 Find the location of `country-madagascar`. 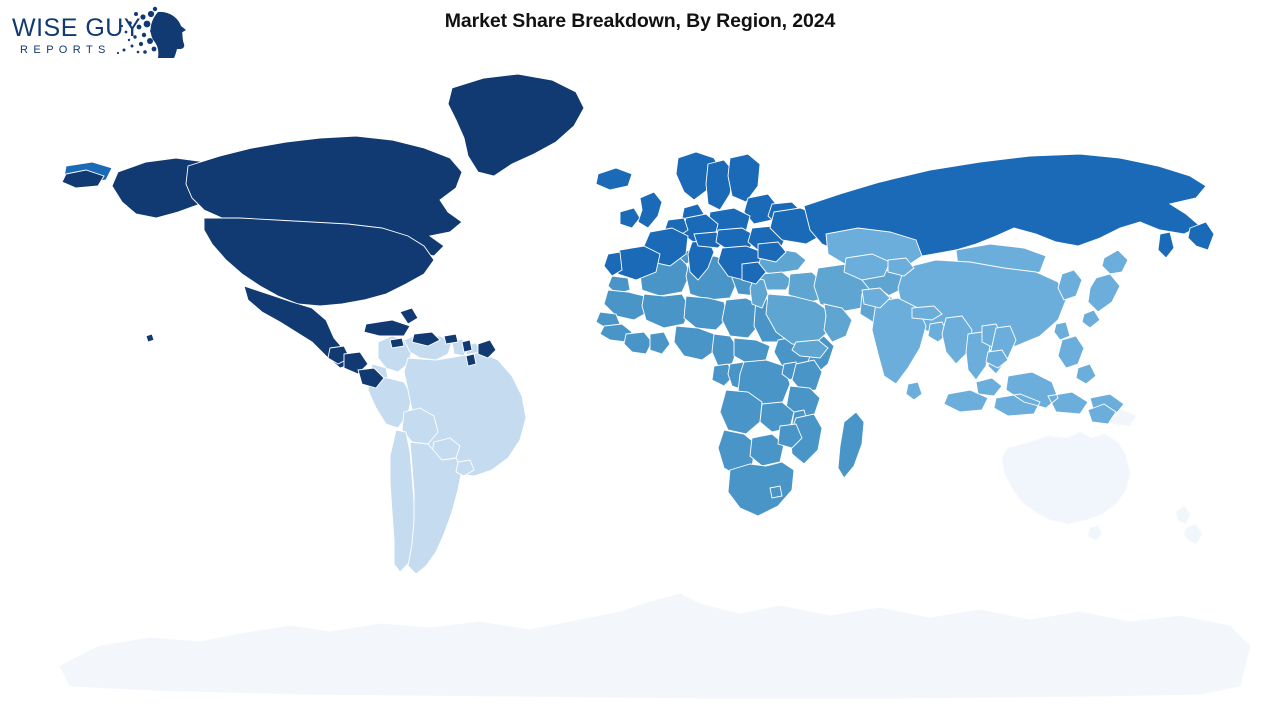

country-madagascar is located at coordinates (851, 445).